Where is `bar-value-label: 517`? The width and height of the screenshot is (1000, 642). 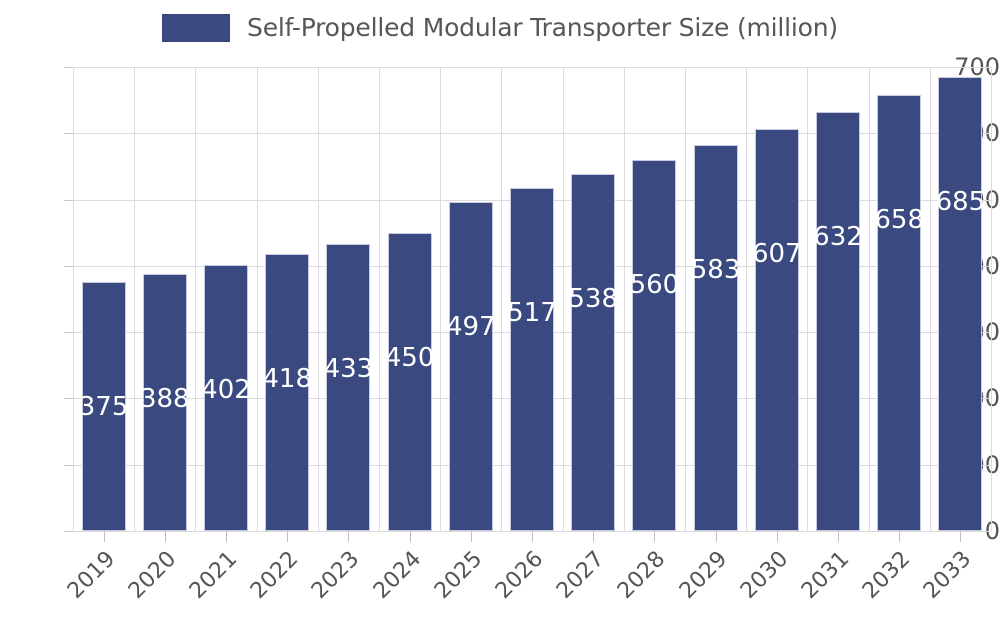
bar-value-label: 517 is located at coordinates (532, 313).